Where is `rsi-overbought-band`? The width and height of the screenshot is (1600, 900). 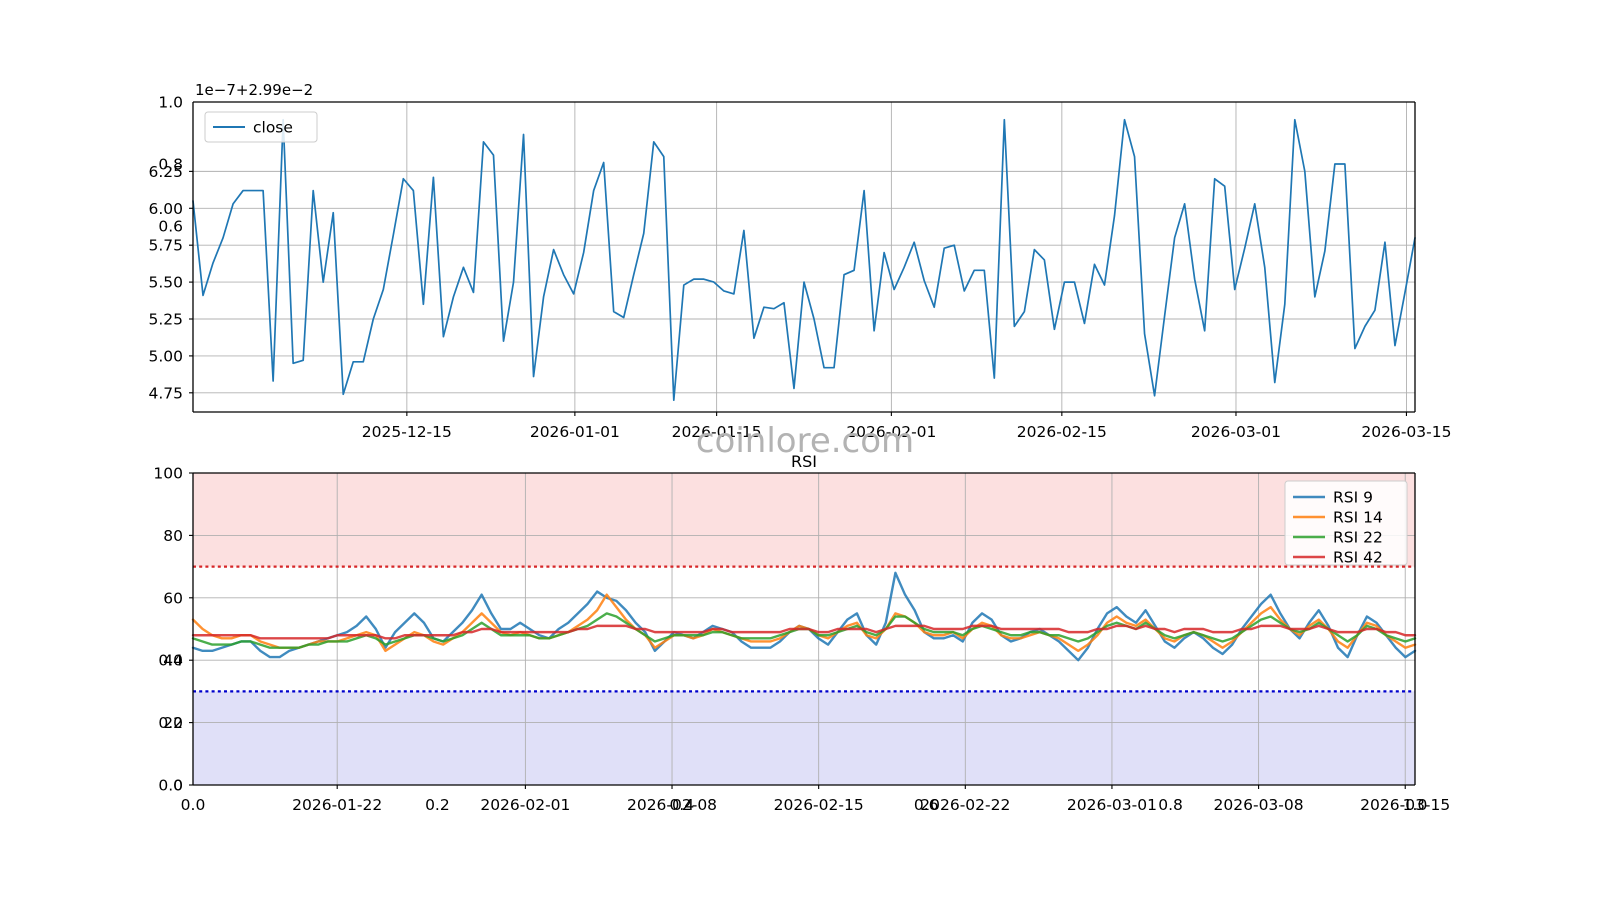 rsi-overbought-band is located at coordinates (804, 520).